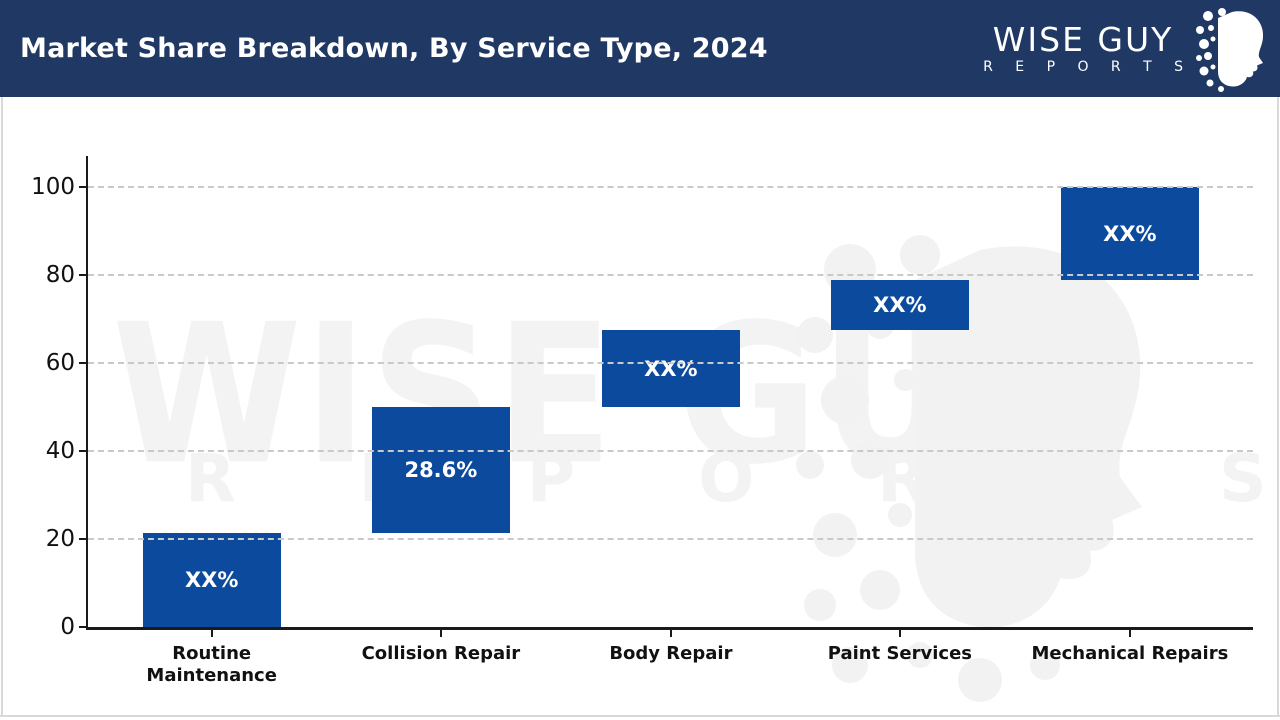 The width and height of the screenshot is (1280, 720). I want to click on bar-value-label-mechanical-repairs: XX%, so click(1130, 233).